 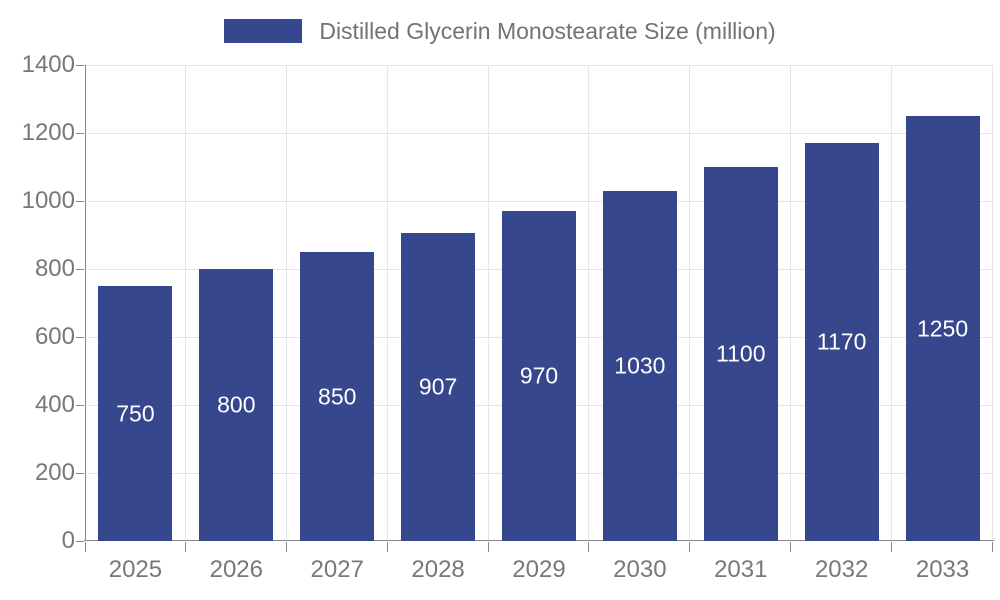 What do you see at coordinates (539, 569) in the screenshot?
I see `x-axis-label: 2029` at bounding box center [539, 569].